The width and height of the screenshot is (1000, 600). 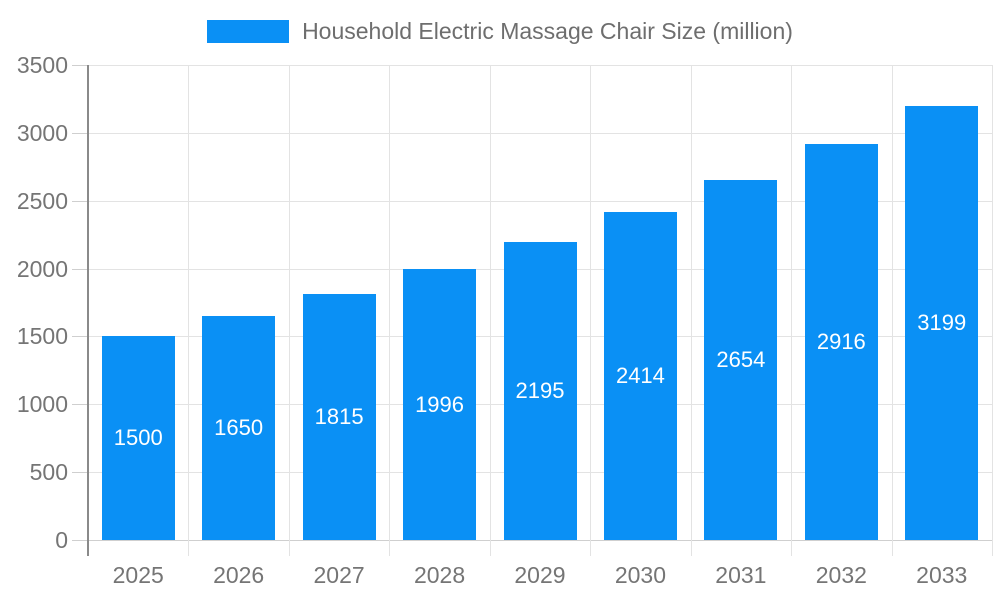 I want to click on x-axis-label: 2028, so click(x=439, y=575).